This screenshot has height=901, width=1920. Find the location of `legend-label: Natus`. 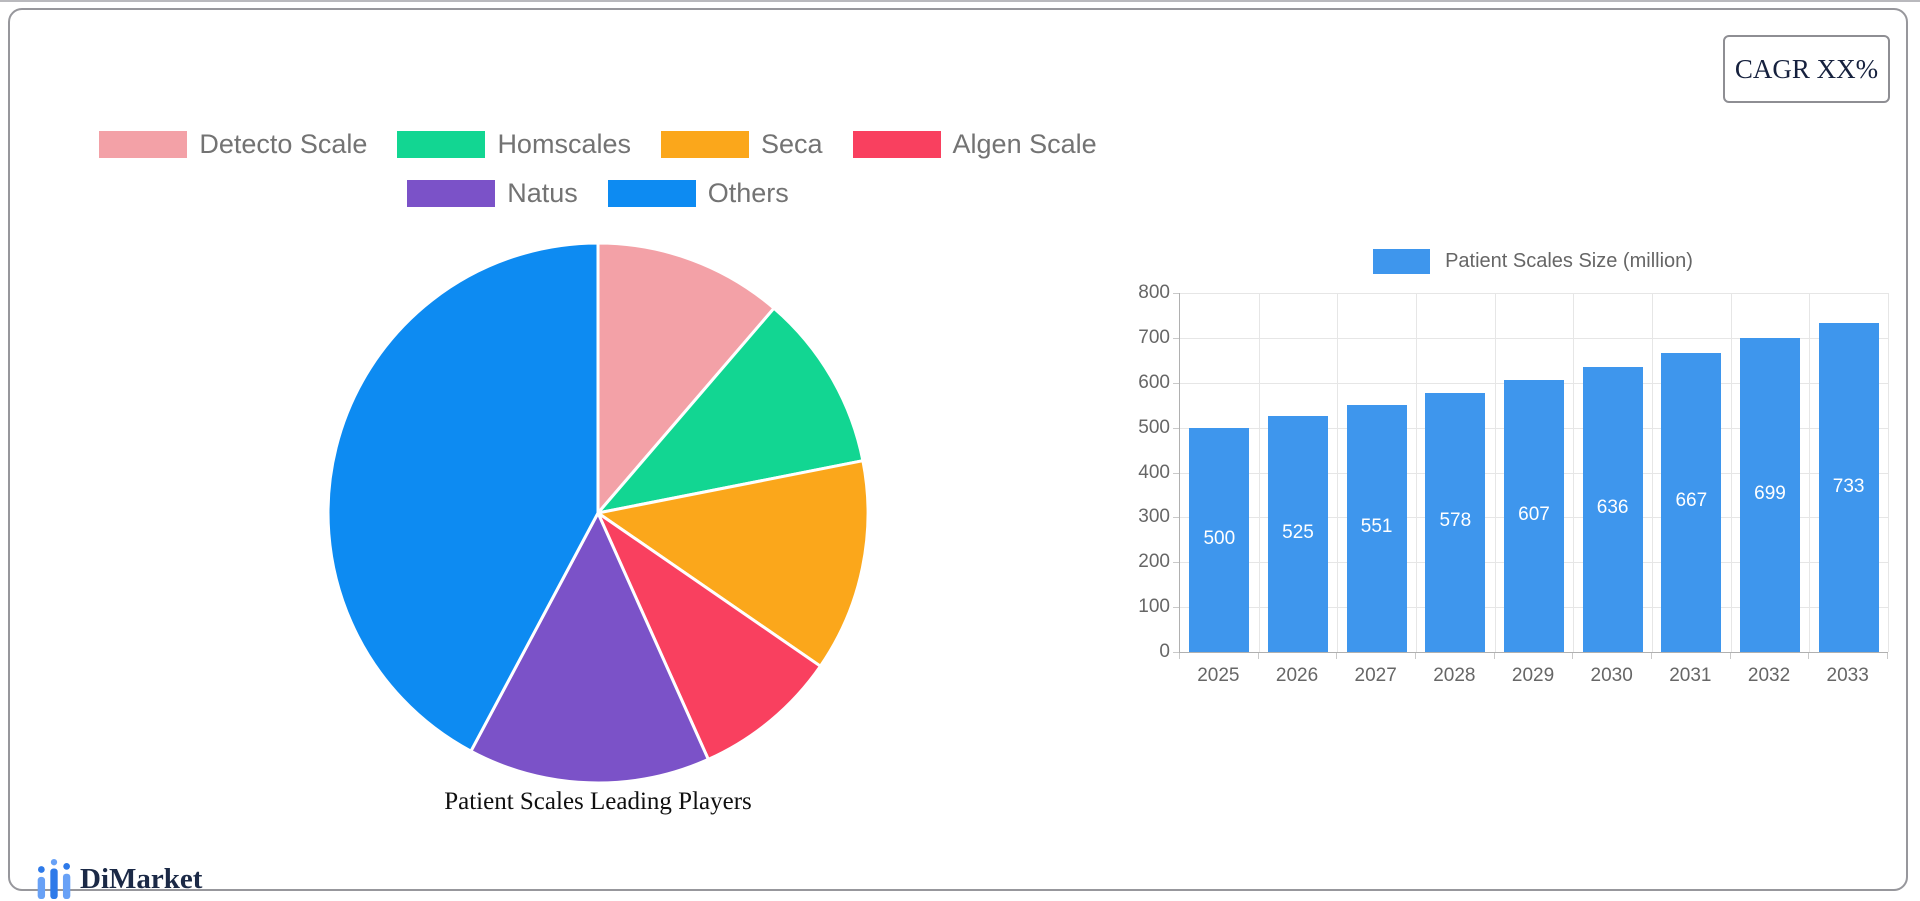

legend-label: Natus is located at coordinates (542, 193).